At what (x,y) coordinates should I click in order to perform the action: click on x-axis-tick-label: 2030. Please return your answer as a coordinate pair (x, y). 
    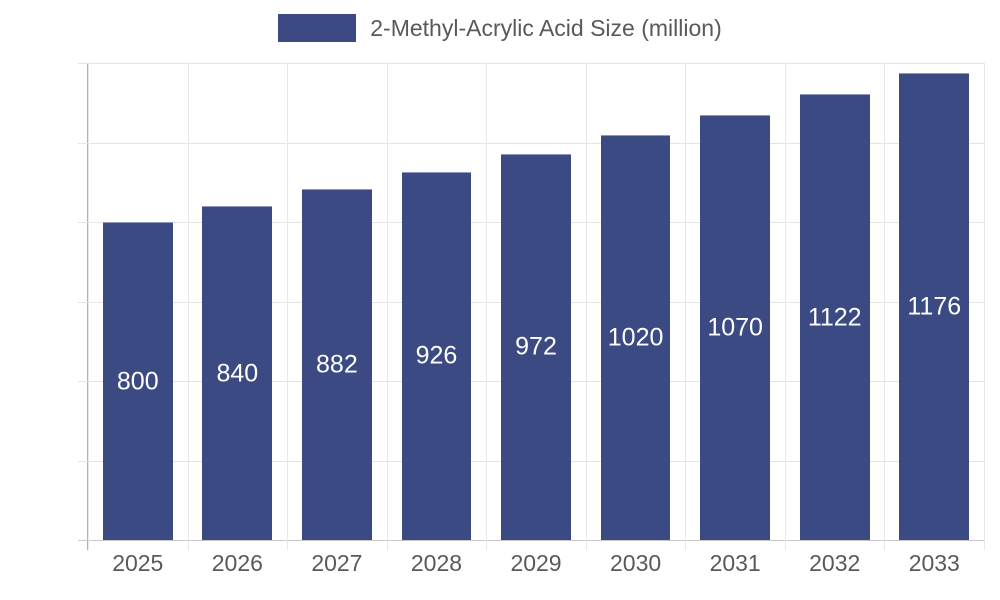
    Looking at the image, I should click on (636, 563).